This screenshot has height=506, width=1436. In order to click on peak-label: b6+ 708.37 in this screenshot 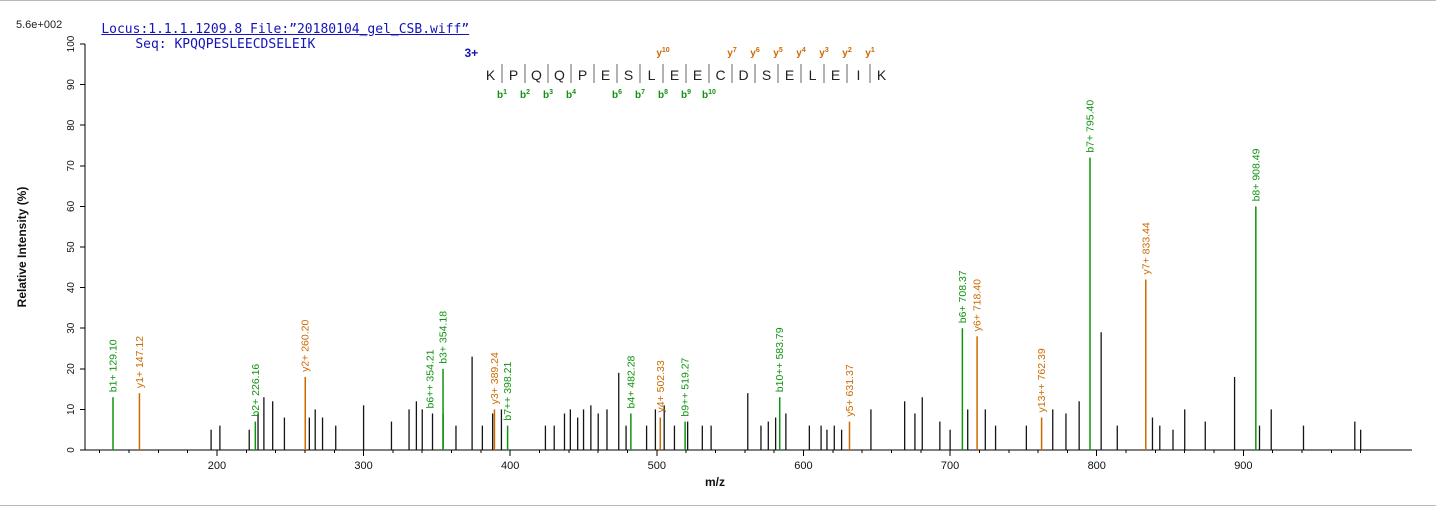, I will do `click(963, 296)`.